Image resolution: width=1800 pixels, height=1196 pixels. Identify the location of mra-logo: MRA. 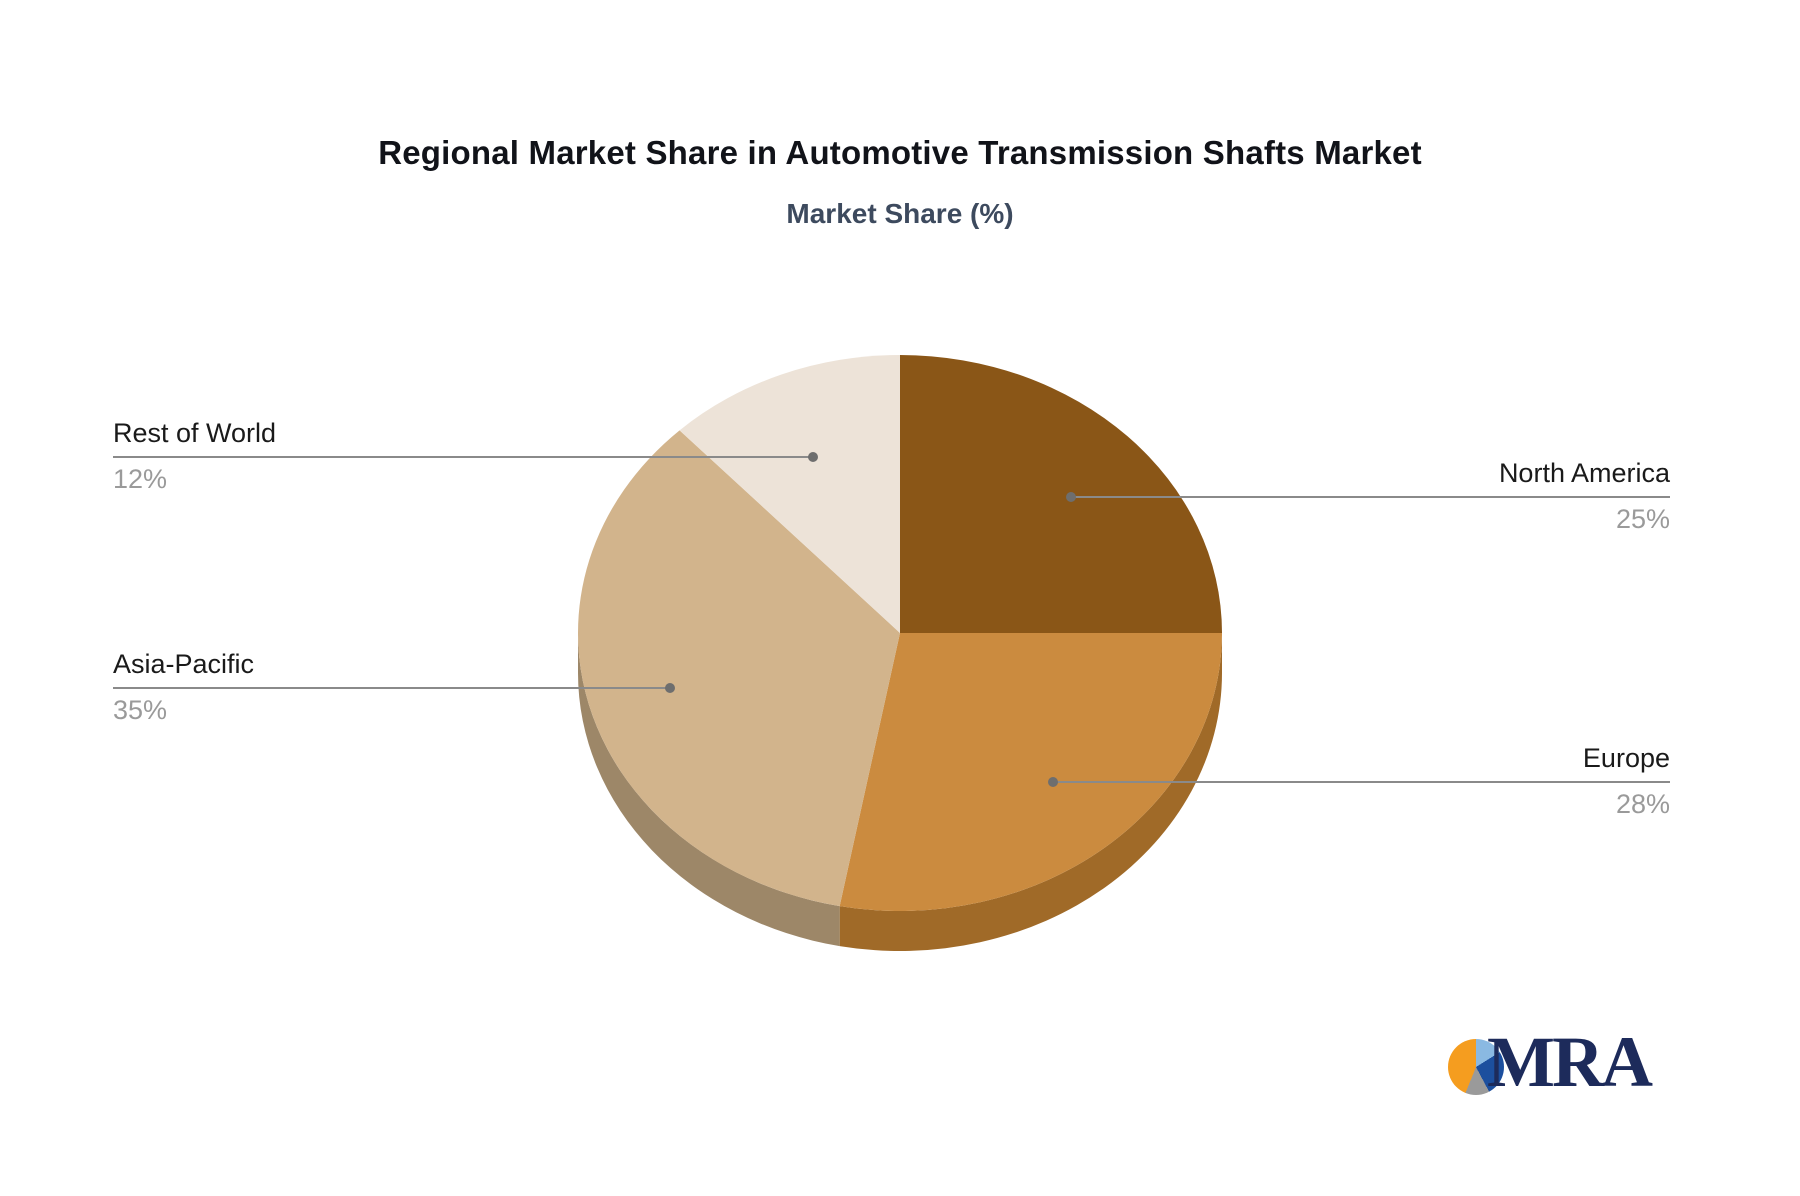
(1568, 1066).